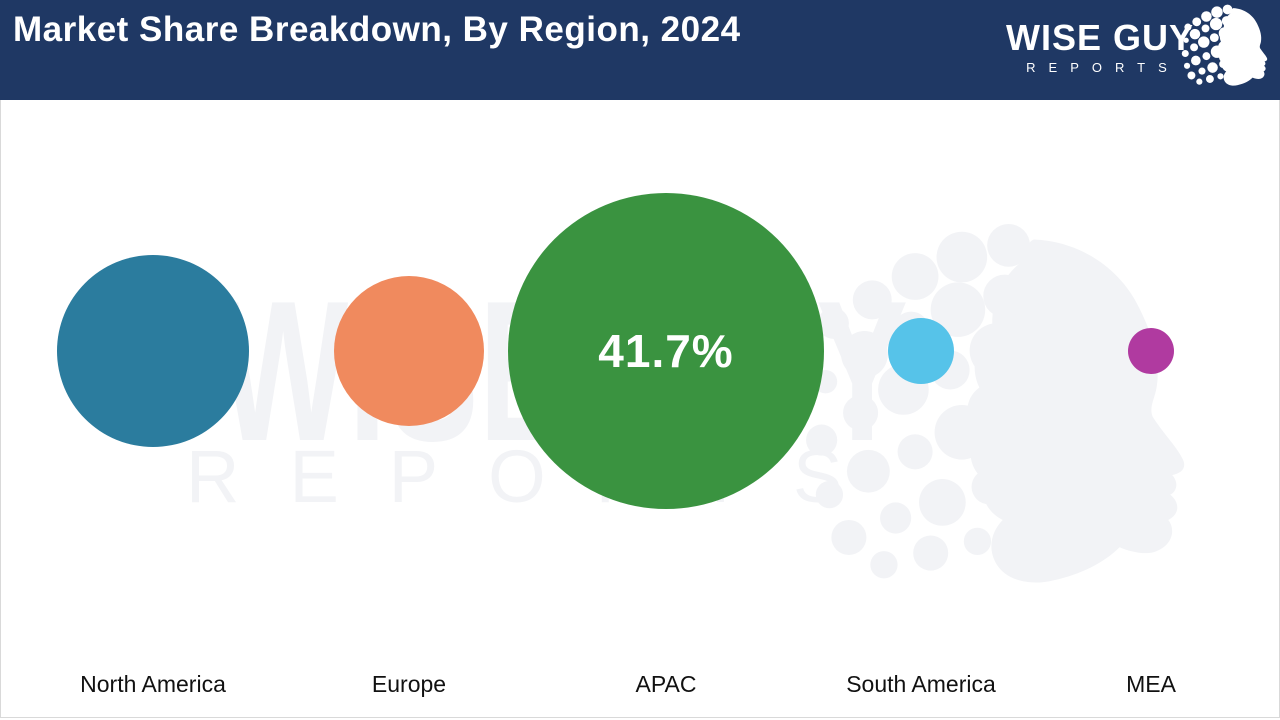 The width and height of the screenshot is (1280, 720). I want to click on bubble-north-america, so click(153, 351).